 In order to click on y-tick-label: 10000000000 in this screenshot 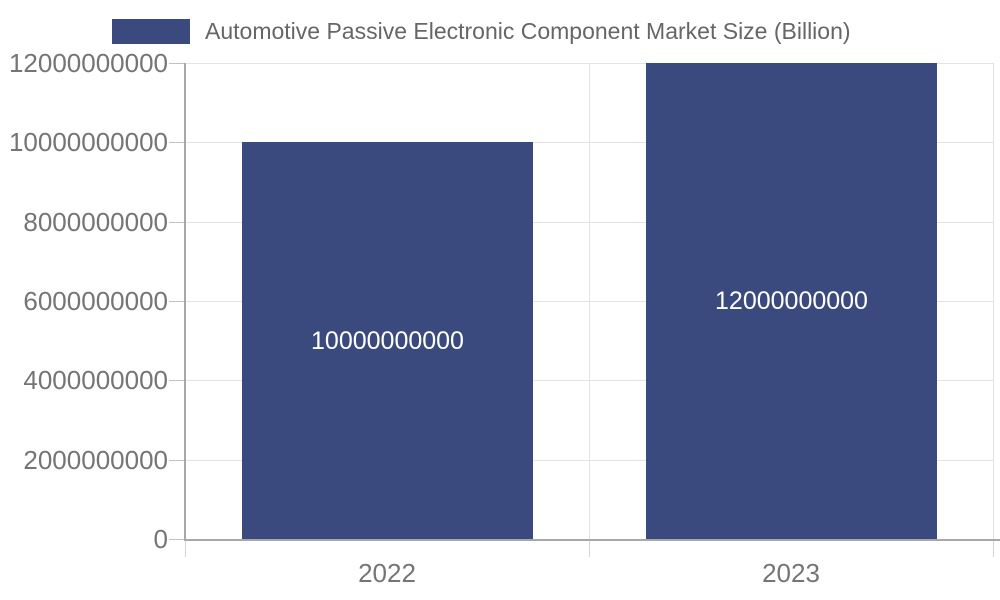, I will do `click(88, 142)`.